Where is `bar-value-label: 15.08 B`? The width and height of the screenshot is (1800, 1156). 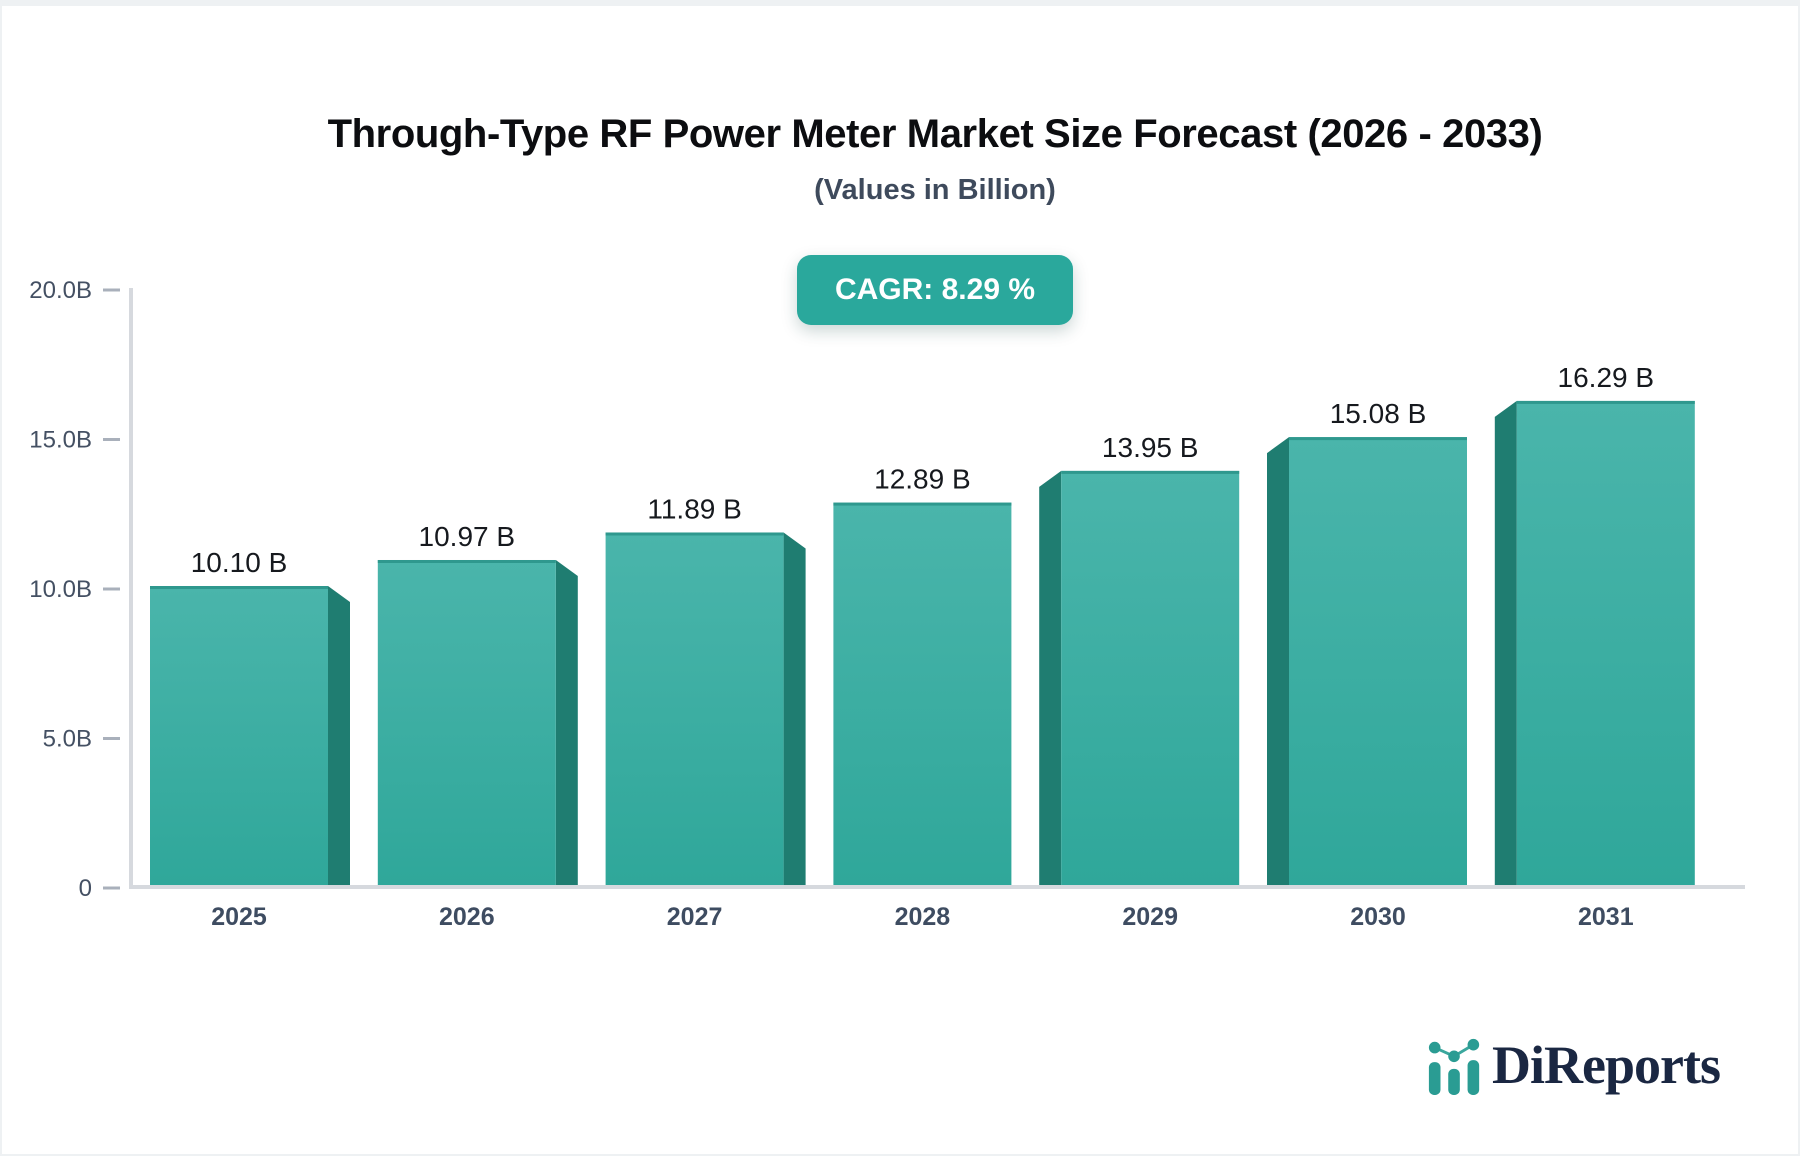
bar-value-label: 15.08 B is located at coordinates (1378, 413).